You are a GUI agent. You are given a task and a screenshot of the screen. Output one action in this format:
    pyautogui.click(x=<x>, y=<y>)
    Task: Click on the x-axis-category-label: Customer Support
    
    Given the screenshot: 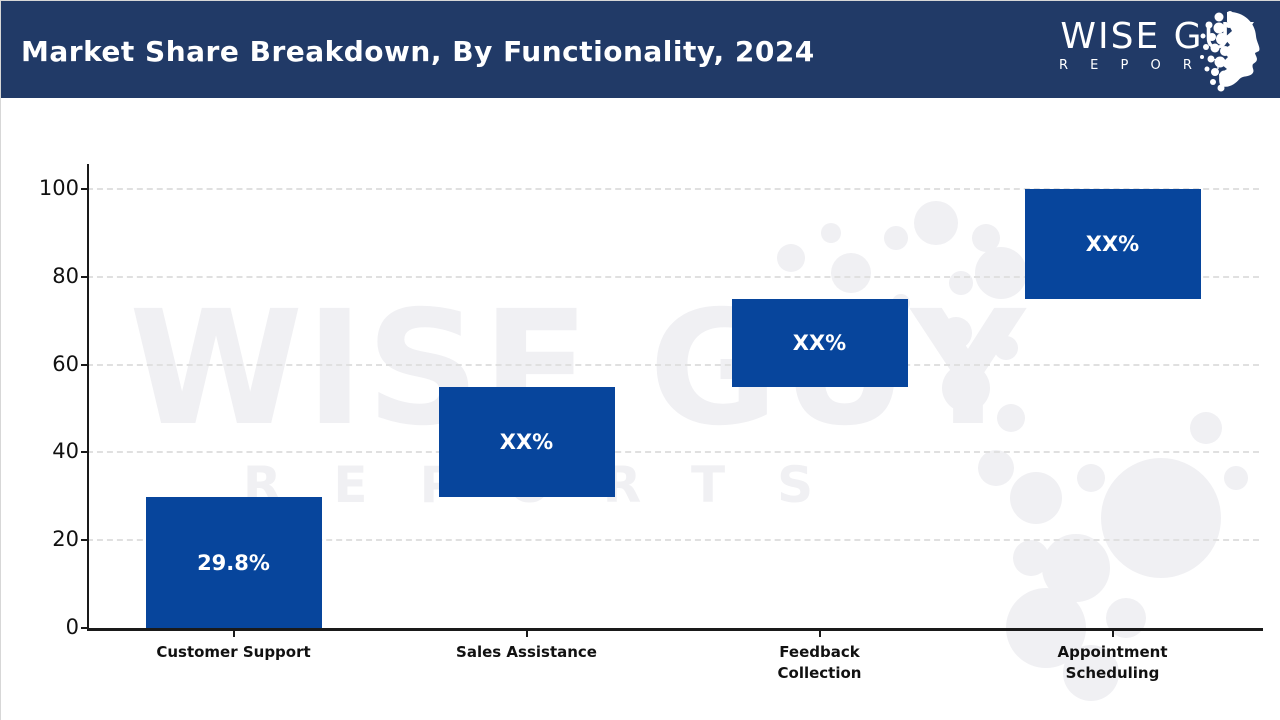 What is the action you would take?
    pyautogui.click(x=233, y=652)
    